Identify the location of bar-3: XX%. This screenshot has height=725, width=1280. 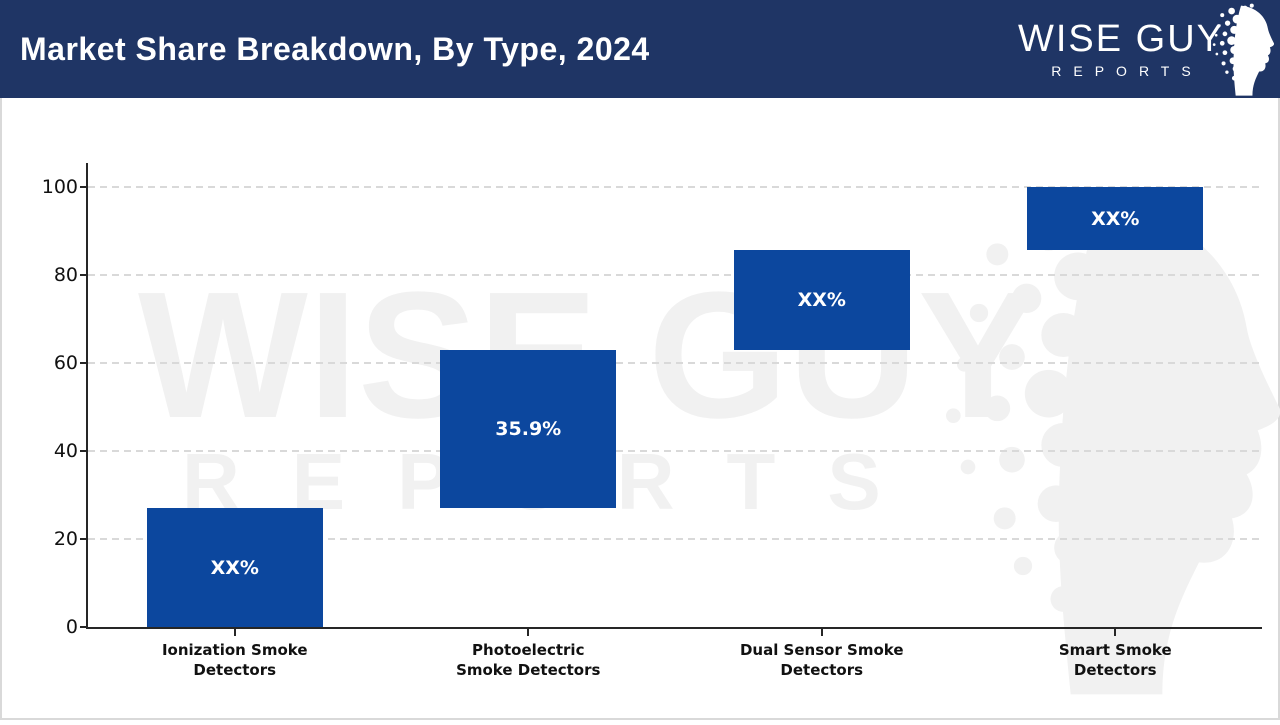
(1115, 219).